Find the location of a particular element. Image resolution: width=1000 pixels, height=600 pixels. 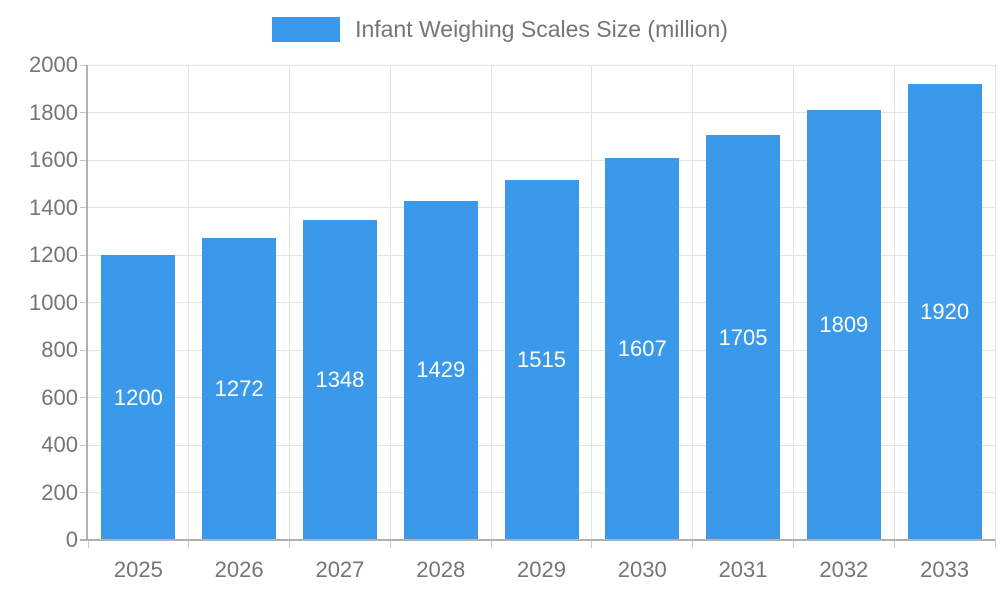

x-axis-label: 2031 is located at coordinates (743, 569).